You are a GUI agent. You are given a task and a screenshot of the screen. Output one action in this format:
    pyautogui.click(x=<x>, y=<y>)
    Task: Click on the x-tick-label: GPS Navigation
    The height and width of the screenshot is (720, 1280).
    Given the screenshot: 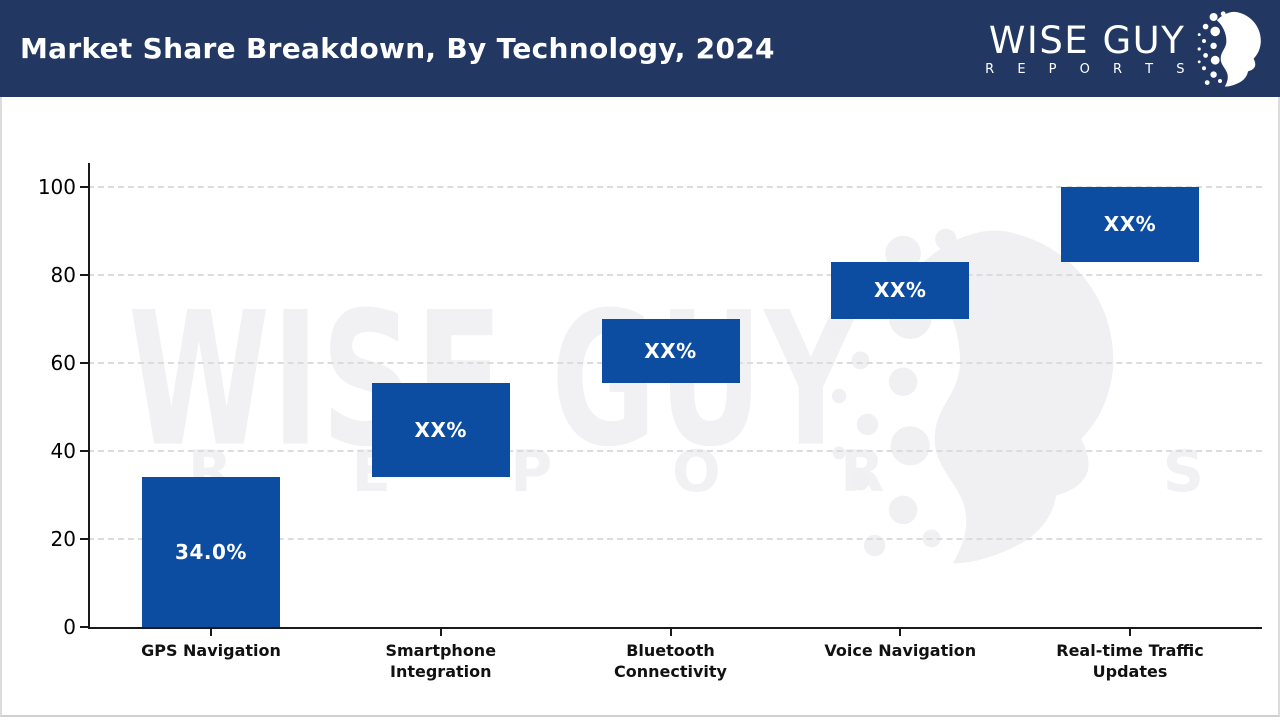 What is the action you would take?
    pyautogui.click(x=211, y=650)
    